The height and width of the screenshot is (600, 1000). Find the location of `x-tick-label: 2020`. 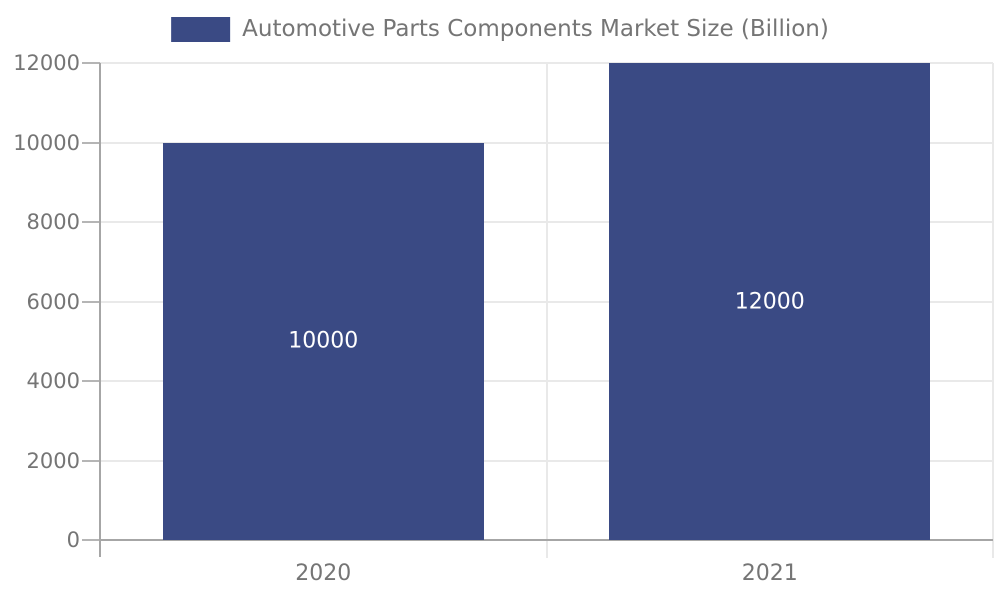

x-tick-label: 2020 is located at coordinates (323, 573).